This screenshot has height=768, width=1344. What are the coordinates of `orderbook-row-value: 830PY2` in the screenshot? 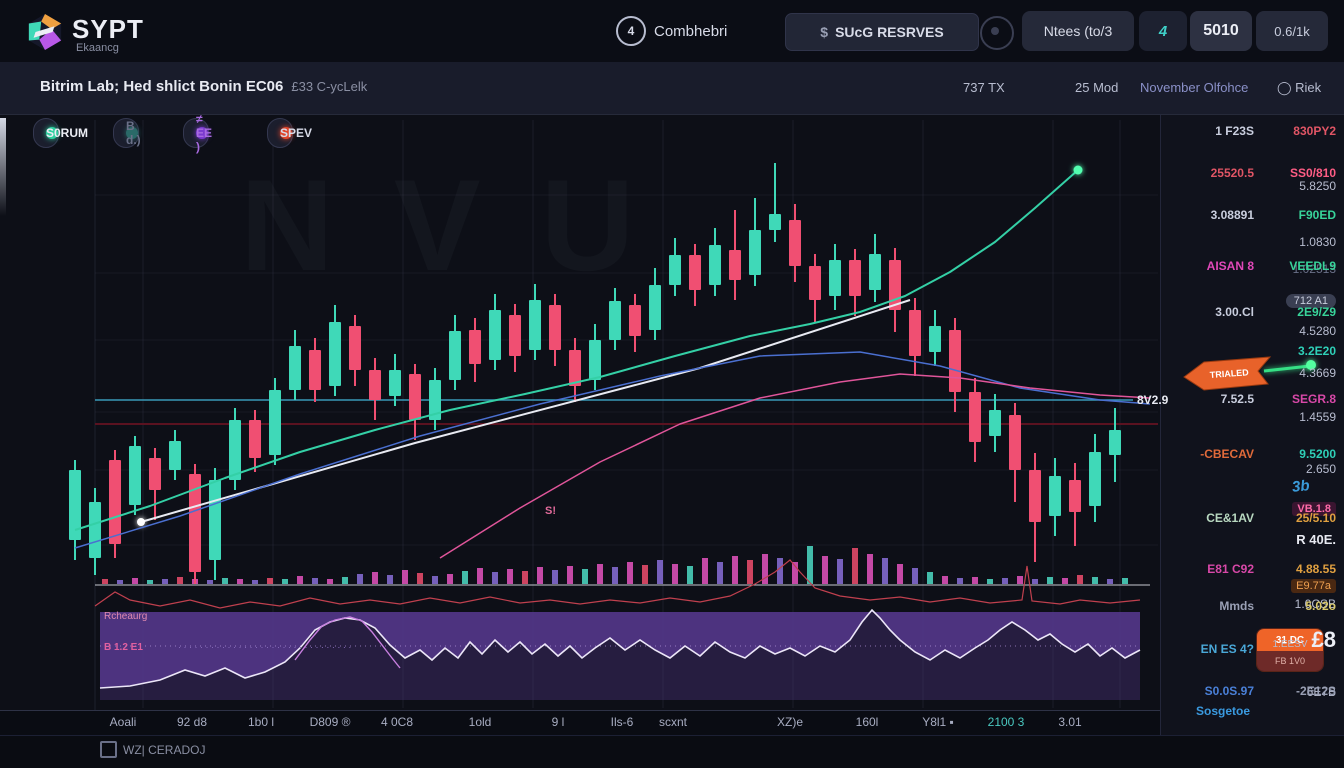 It's located at (1314, 131).